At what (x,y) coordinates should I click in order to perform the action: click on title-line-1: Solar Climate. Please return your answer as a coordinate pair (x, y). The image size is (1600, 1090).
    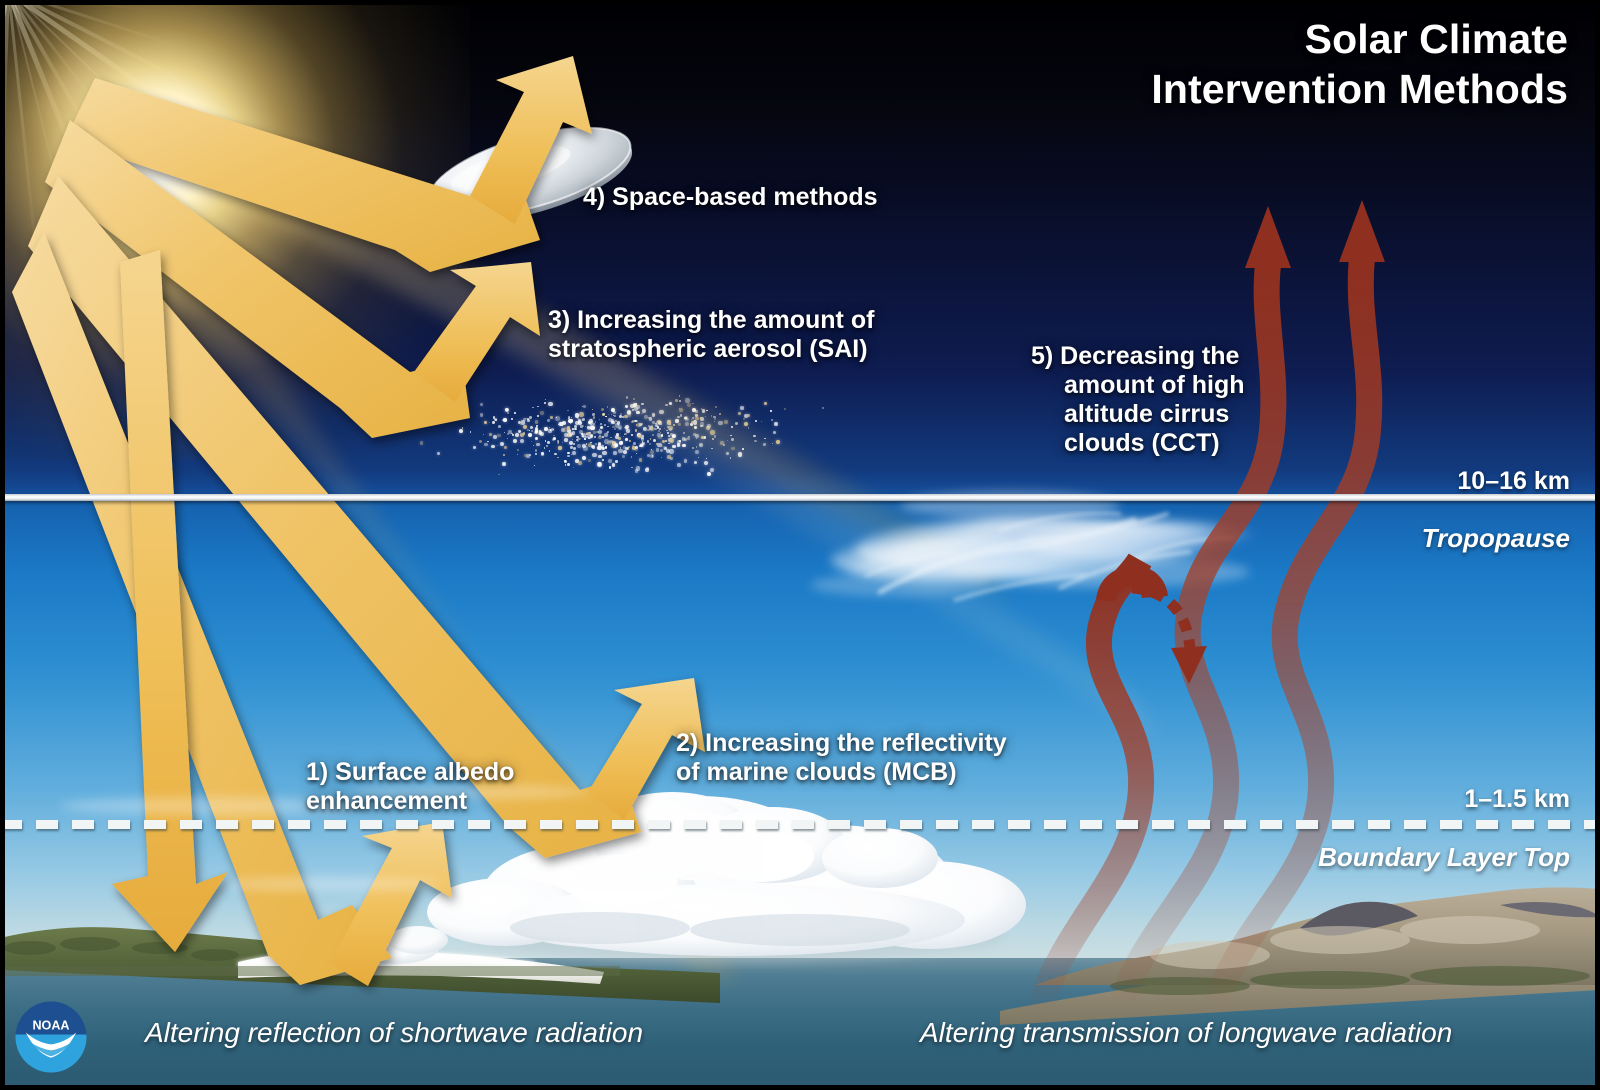
    Looking at the image, I should click on (1436, 39).